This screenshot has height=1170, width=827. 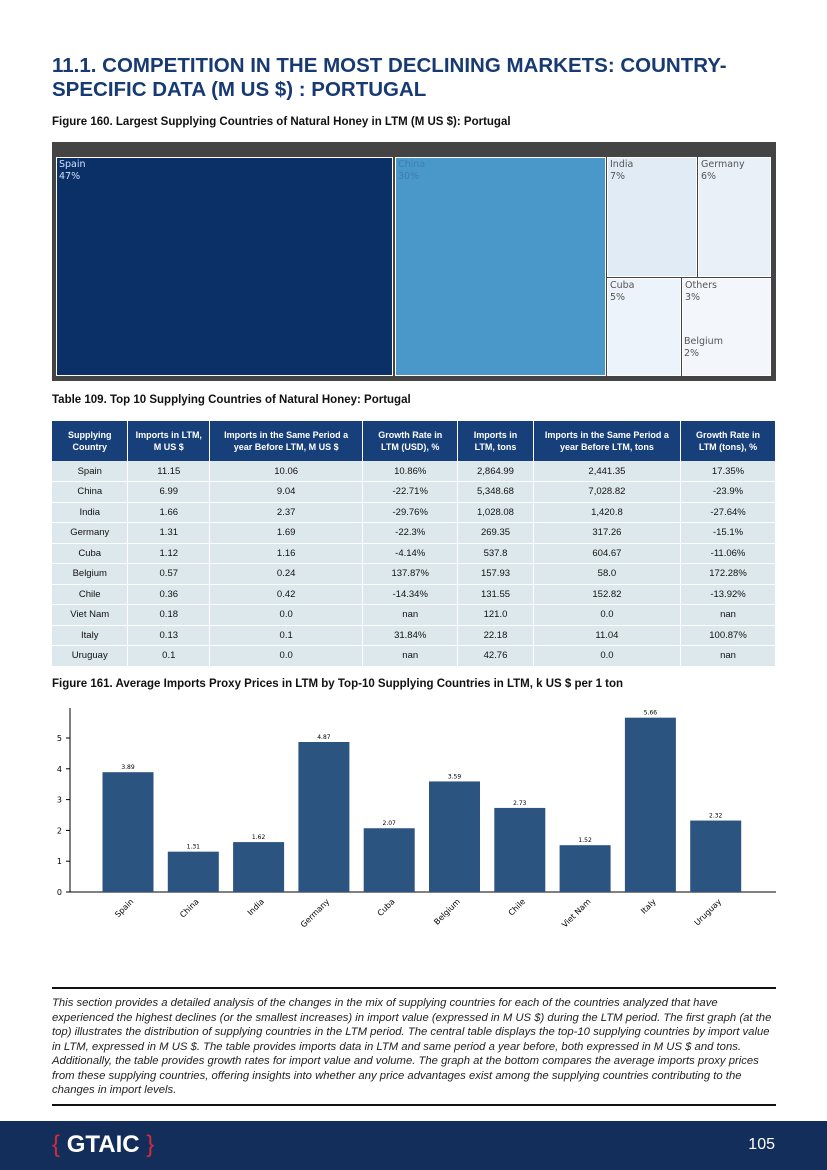 What do you see at coordinates (90, 471) in the screenshot?
I see `table-cell: Spain` at bounding box center [90, 471].